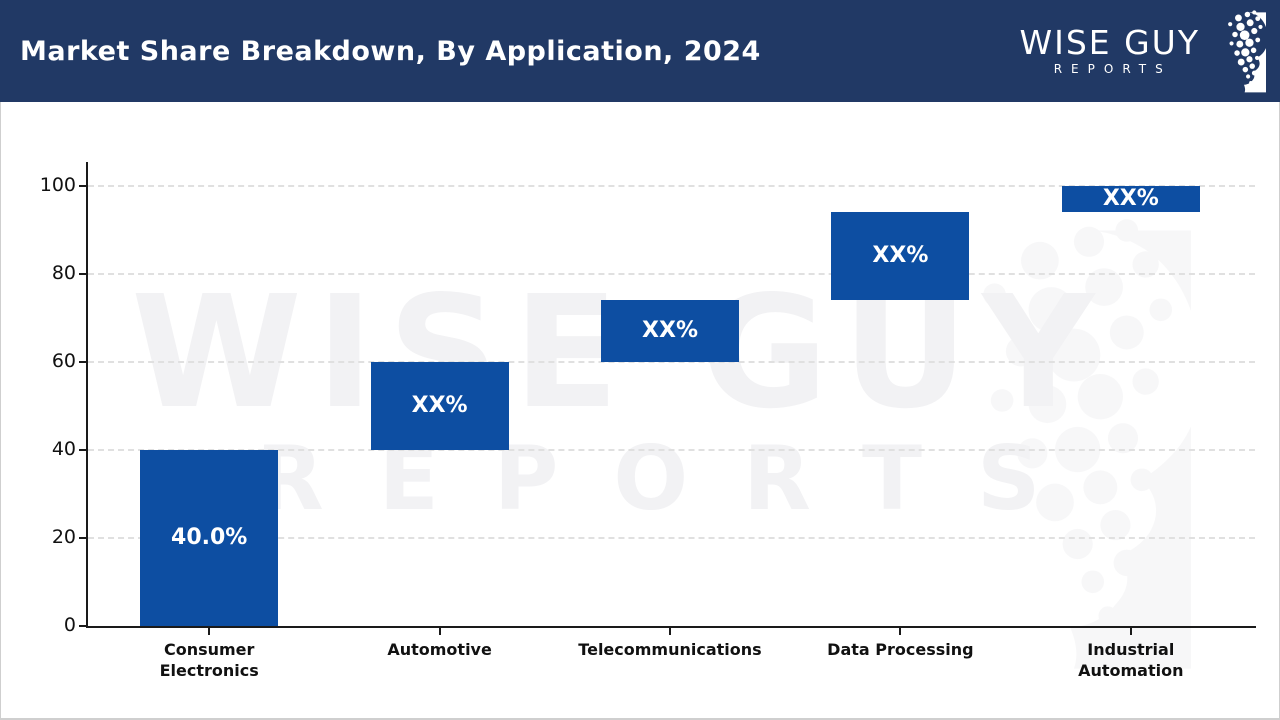  I want to click on y-axis-tick-label: 40, so click(63, 449).